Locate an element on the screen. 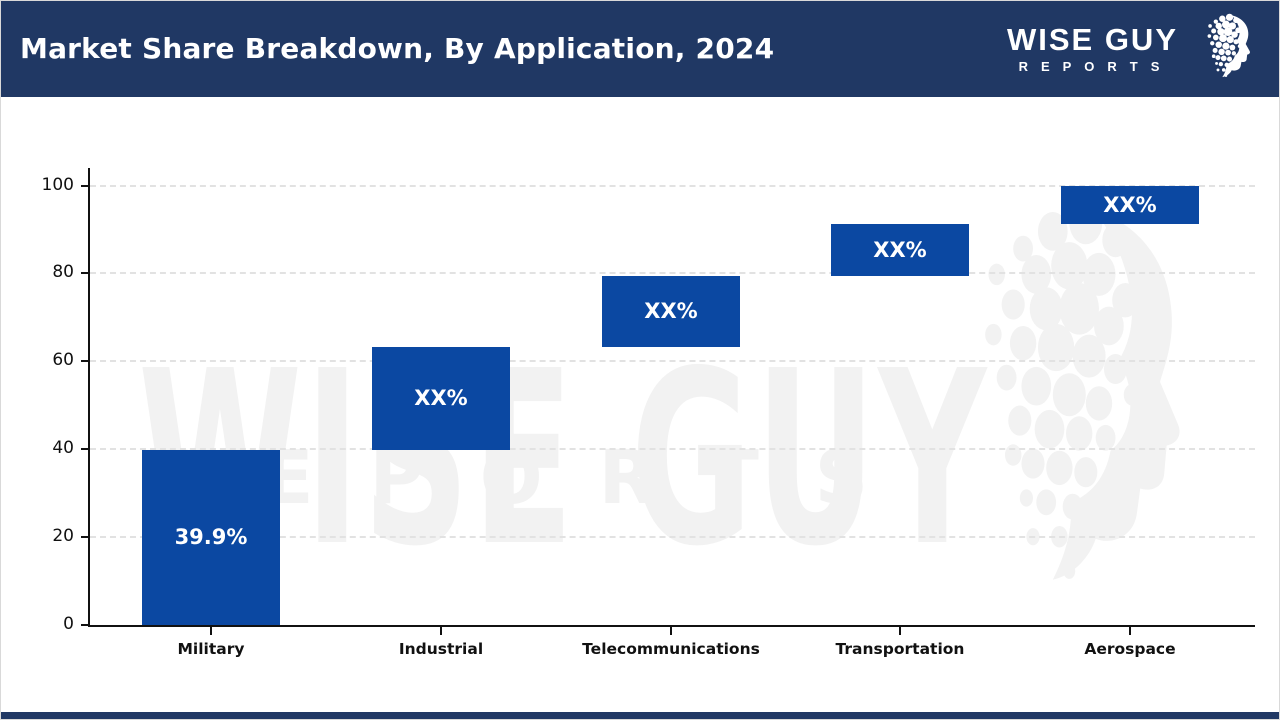  category-label-military: Military is located at coordinates (211, 649).